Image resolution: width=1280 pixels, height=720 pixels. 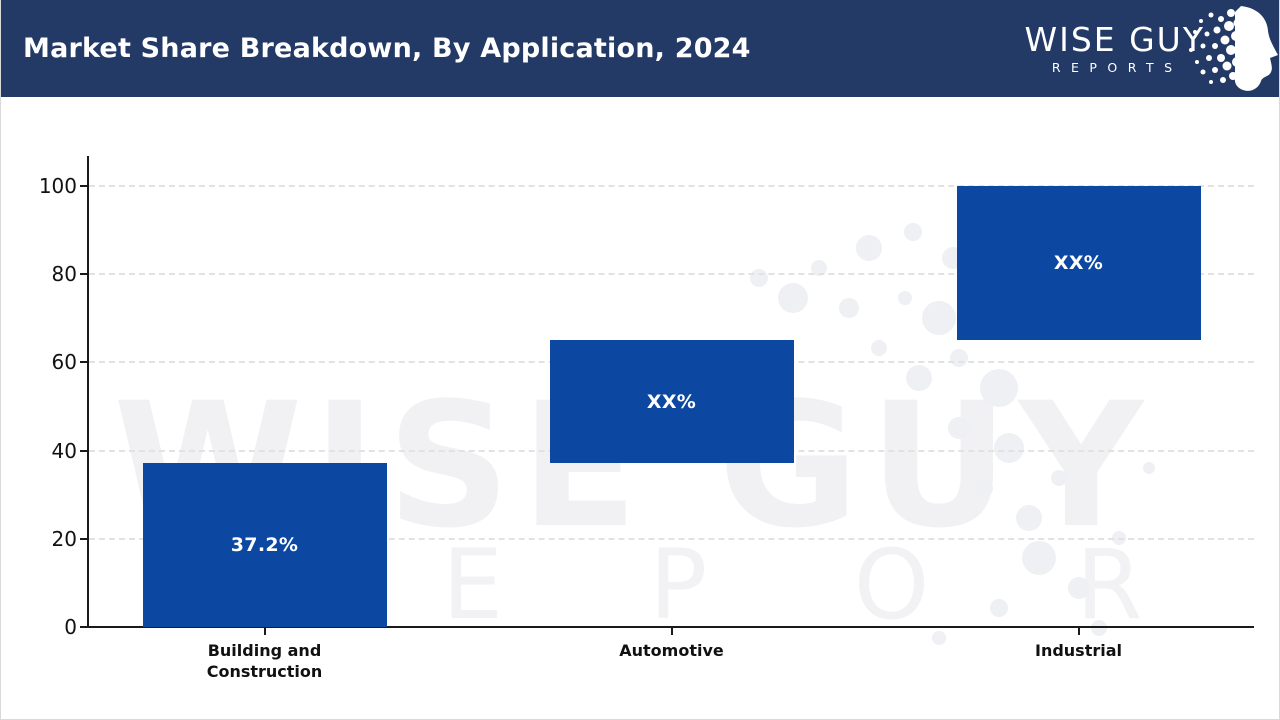 I want to click on x-tick-label-2: Industrial, so click(x=1078, y=650).